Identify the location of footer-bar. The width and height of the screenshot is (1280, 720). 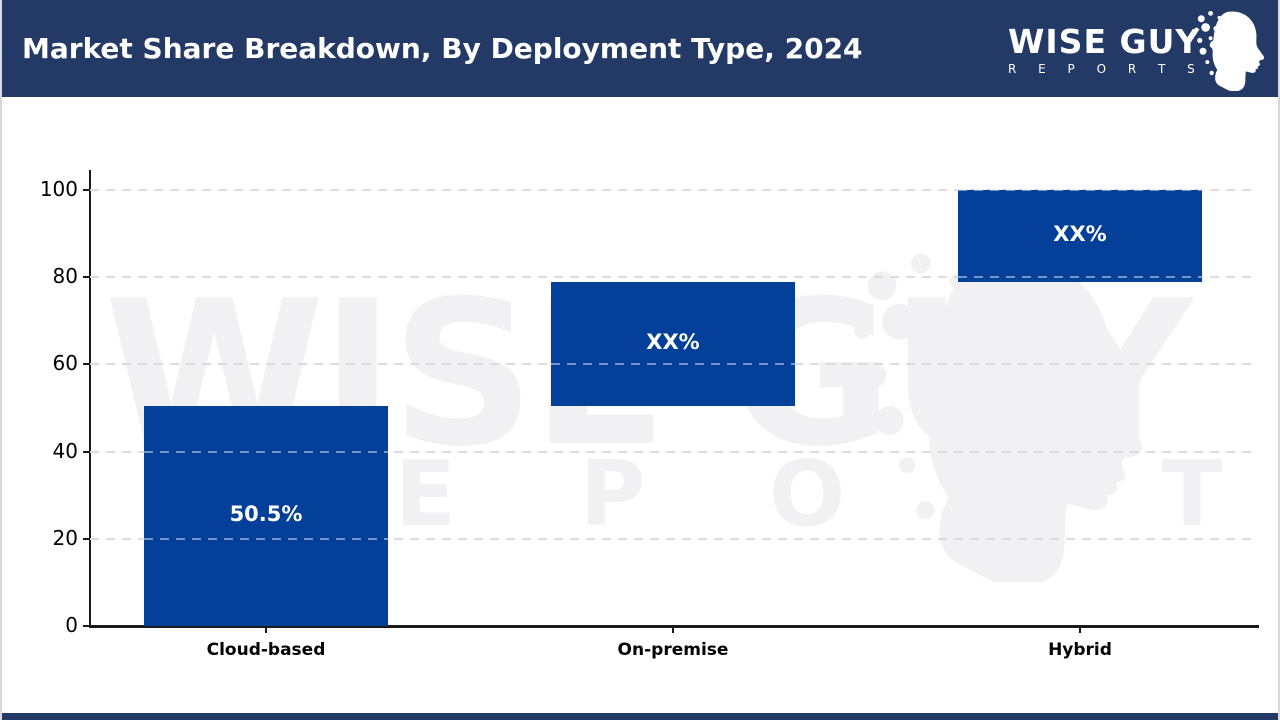
(640, 716).